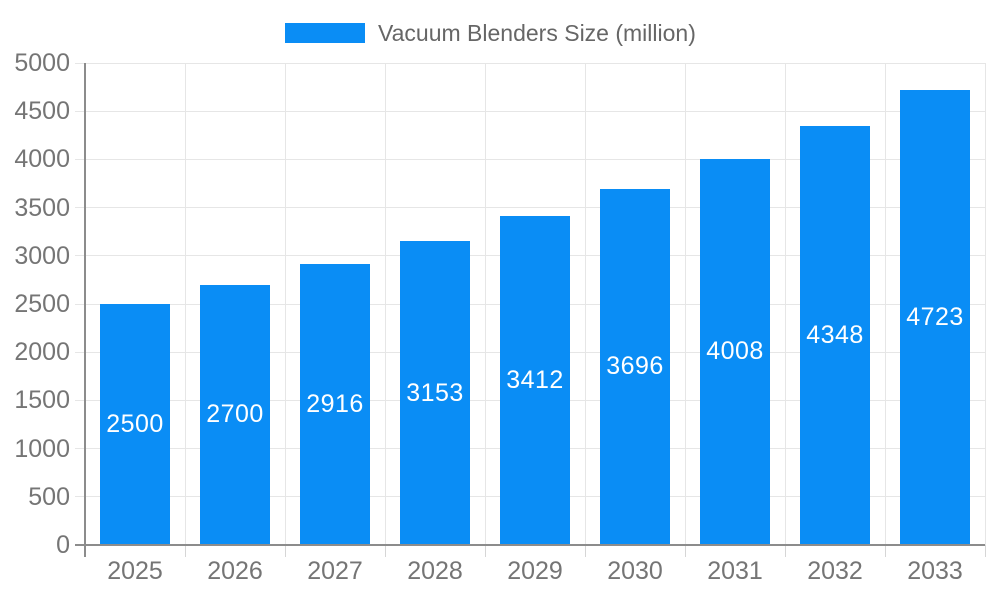 The image size is (1000, 600). What do you see at coordinates (235, 571) in the screenshot?
I see `x-axis-label: 2026` at bounding box center [235, 571].